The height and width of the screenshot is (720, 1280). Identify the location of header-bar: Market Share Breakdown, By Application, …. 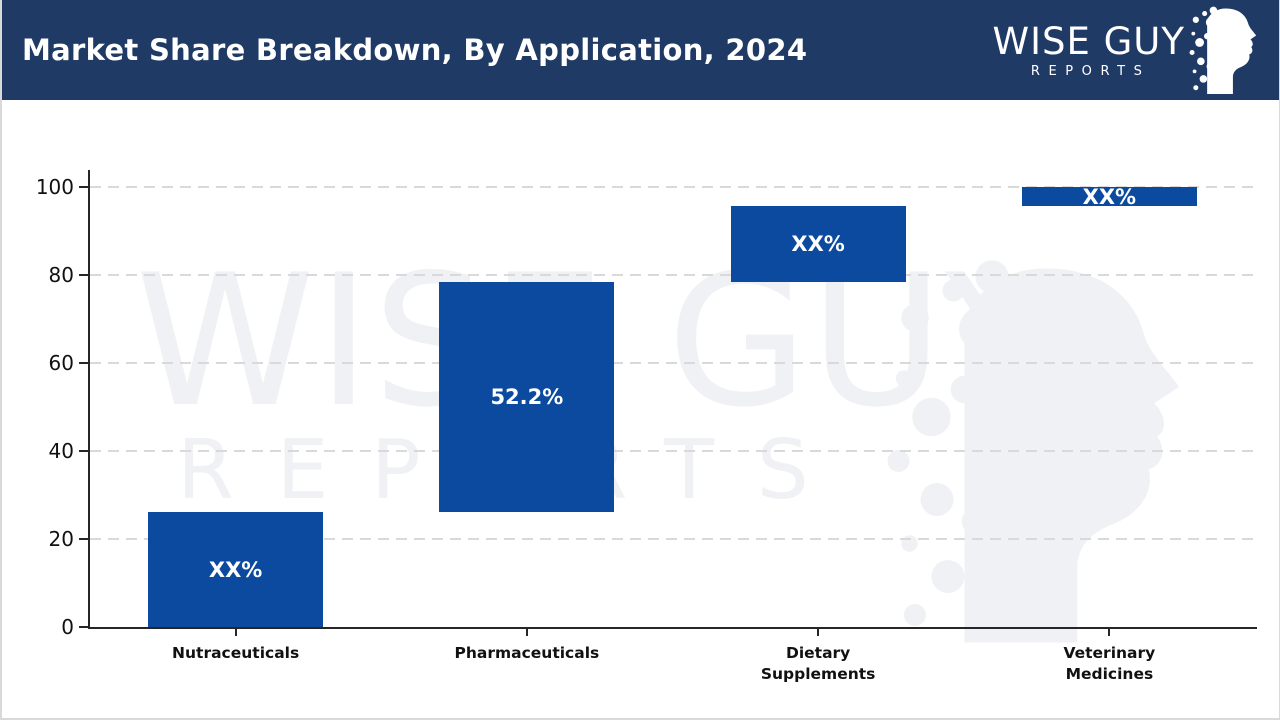
(640, 50).